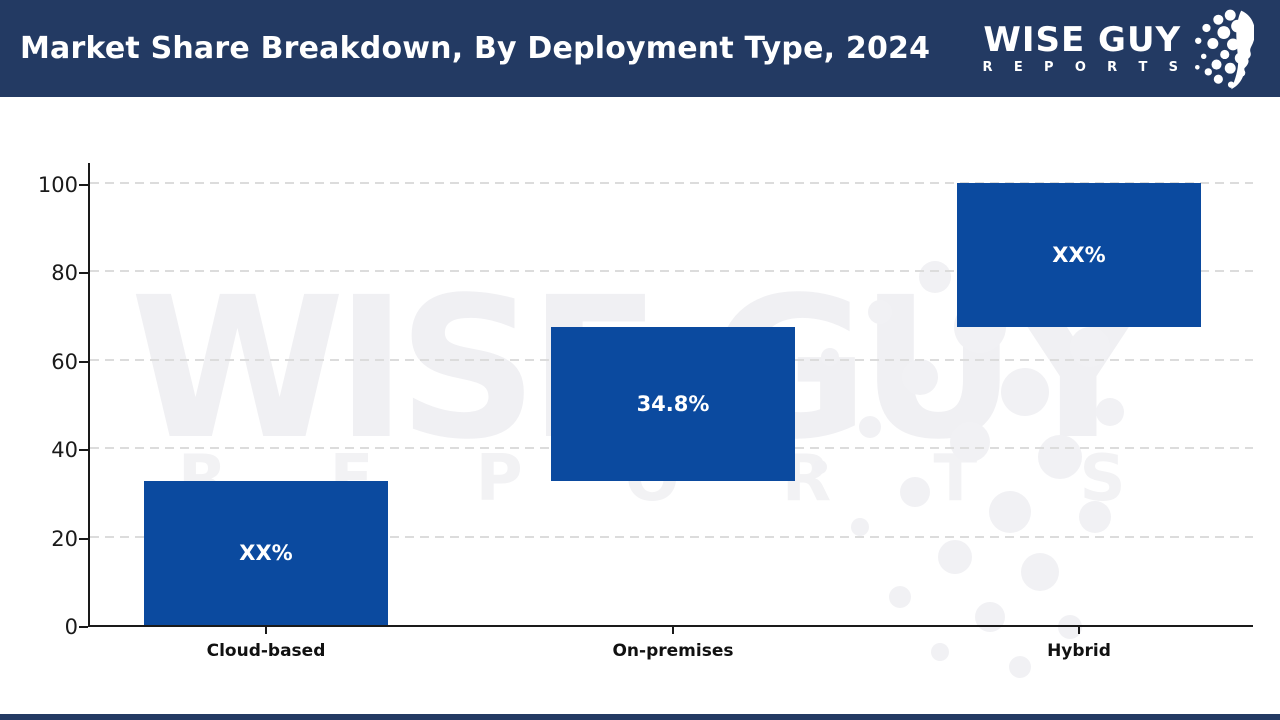 This screenshot has height=720, width=1280. I want to click on bar-hybrid: XX%, so click(1079, 255).